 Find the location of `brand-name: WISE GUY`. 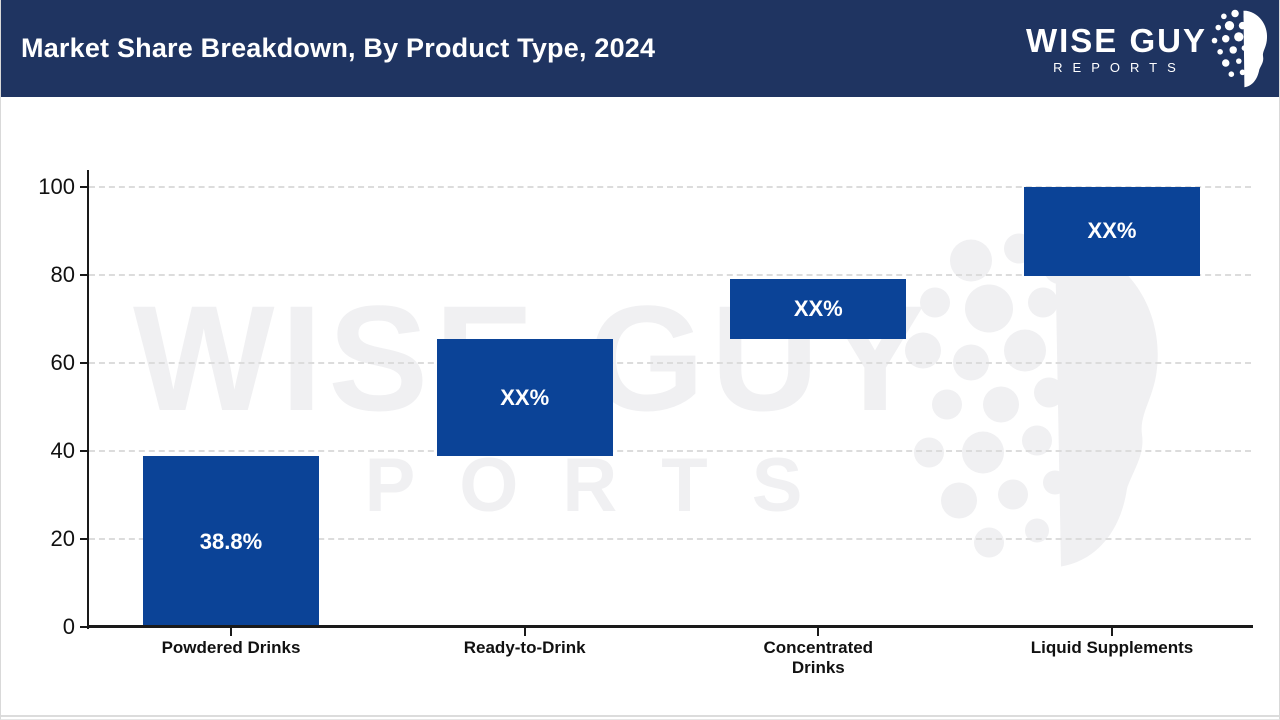

brand-name: WISE GUY is located at coordinates (1116, 40).